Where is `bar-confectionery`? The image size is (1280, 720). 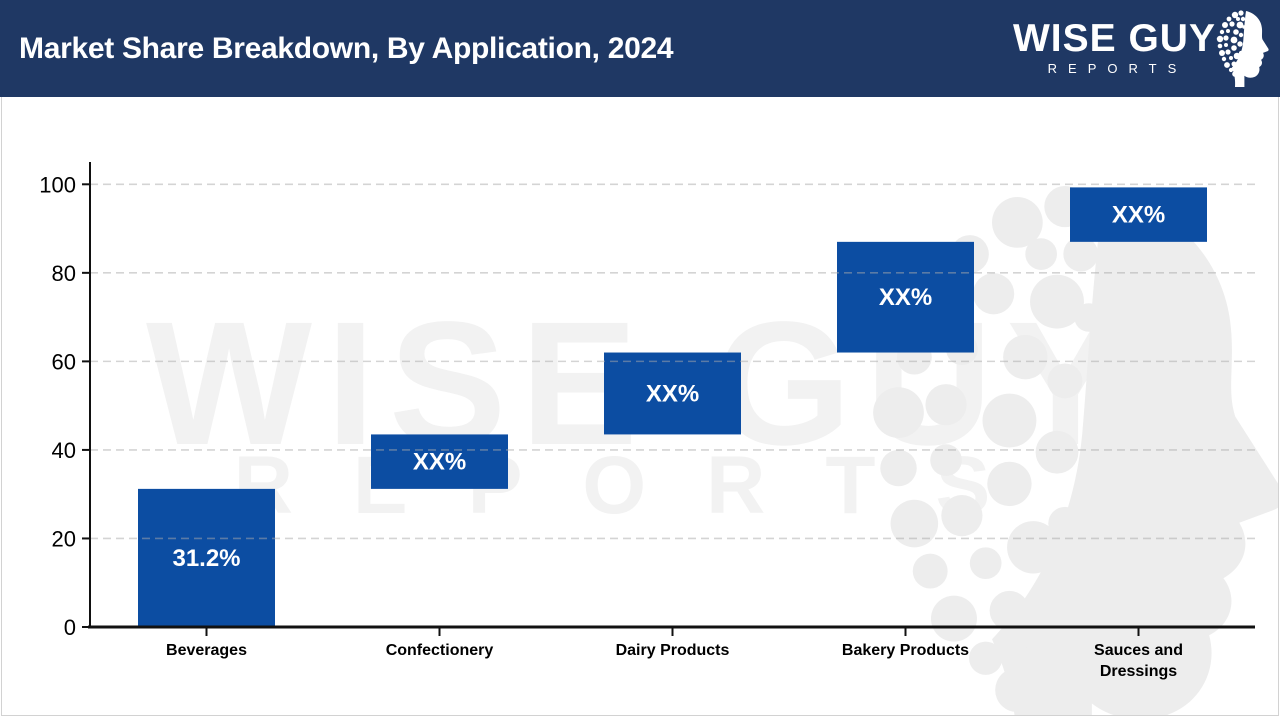
bar-confectionery is located at coordinates (439, 461).